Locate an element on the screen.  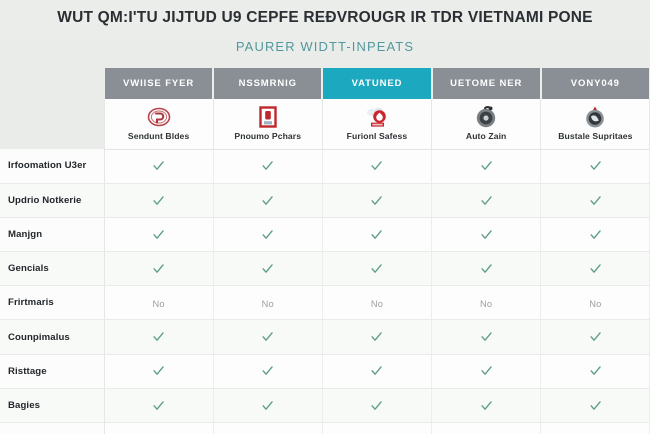
cell-r7-c2 is located at coordinates (267, 371).